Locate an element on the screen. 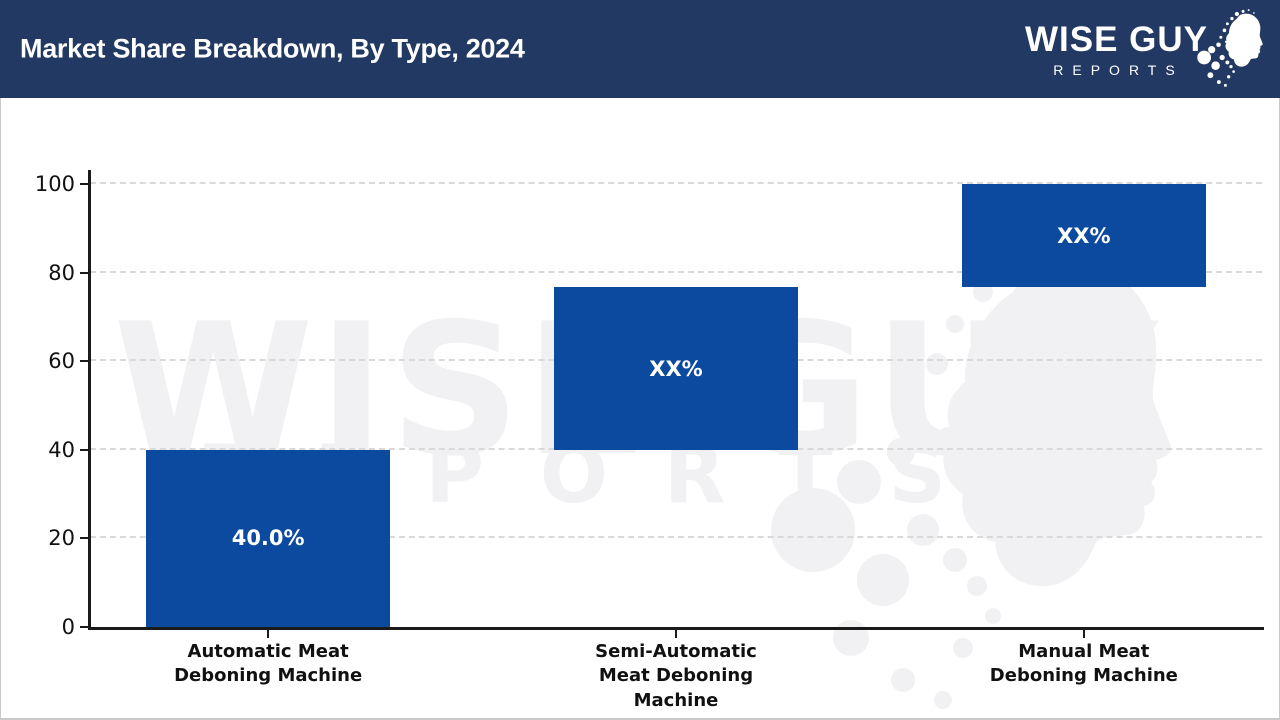 This screenshot has width=1280, height=720. y-axis-tick-label: 100 is located at coordinates (54, 184).